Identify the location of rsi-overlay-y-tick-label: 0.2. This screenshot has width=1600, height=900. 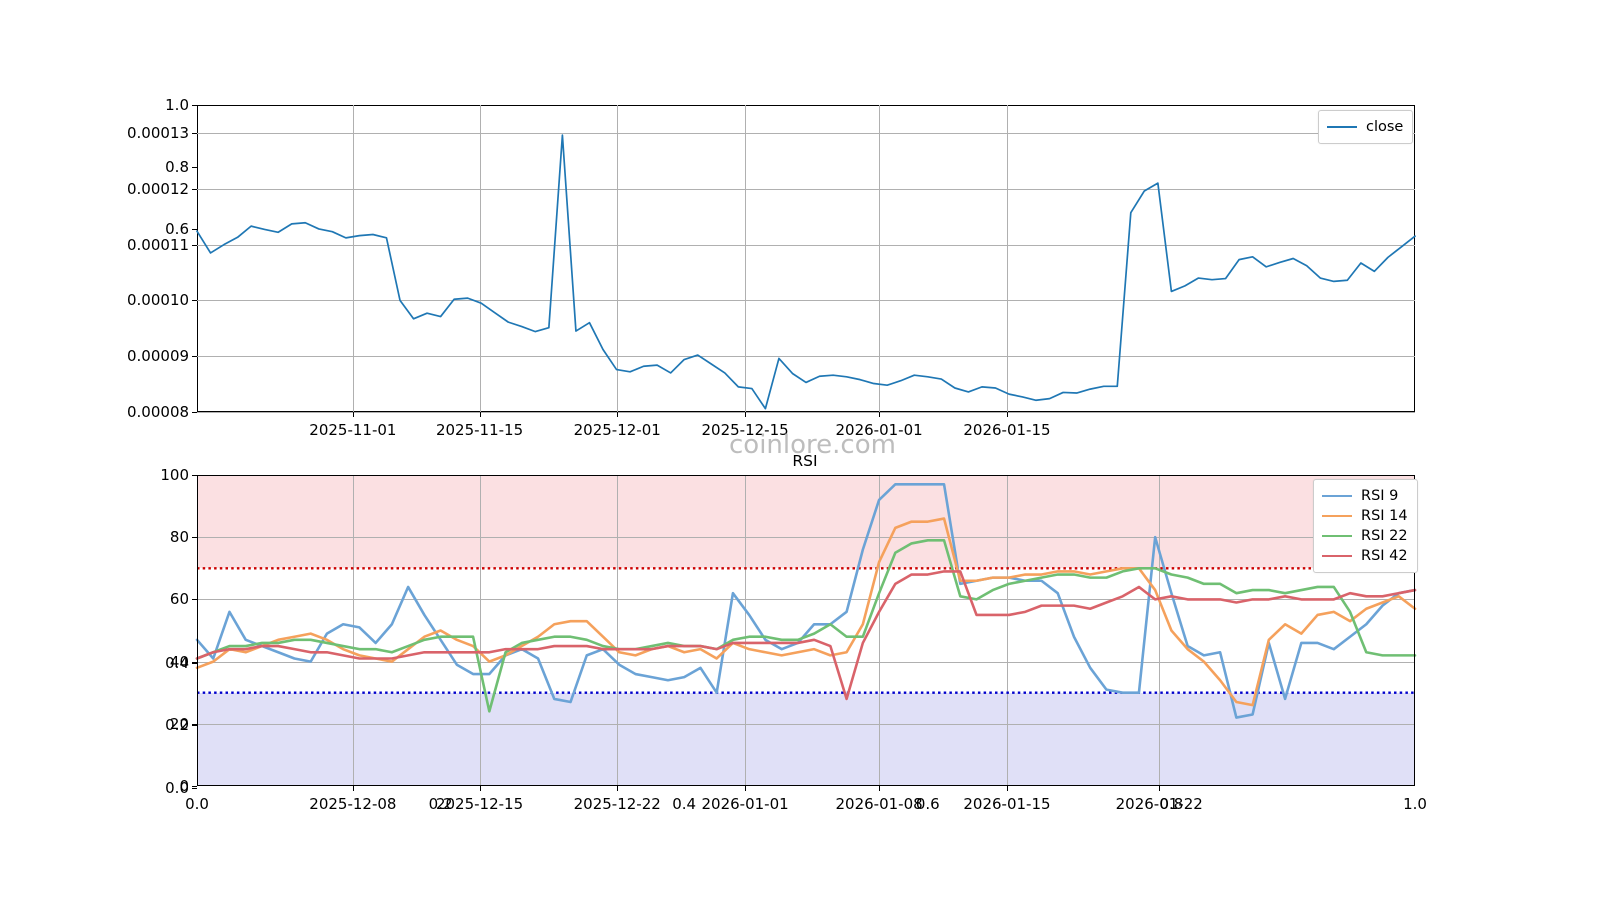
(177, 725).